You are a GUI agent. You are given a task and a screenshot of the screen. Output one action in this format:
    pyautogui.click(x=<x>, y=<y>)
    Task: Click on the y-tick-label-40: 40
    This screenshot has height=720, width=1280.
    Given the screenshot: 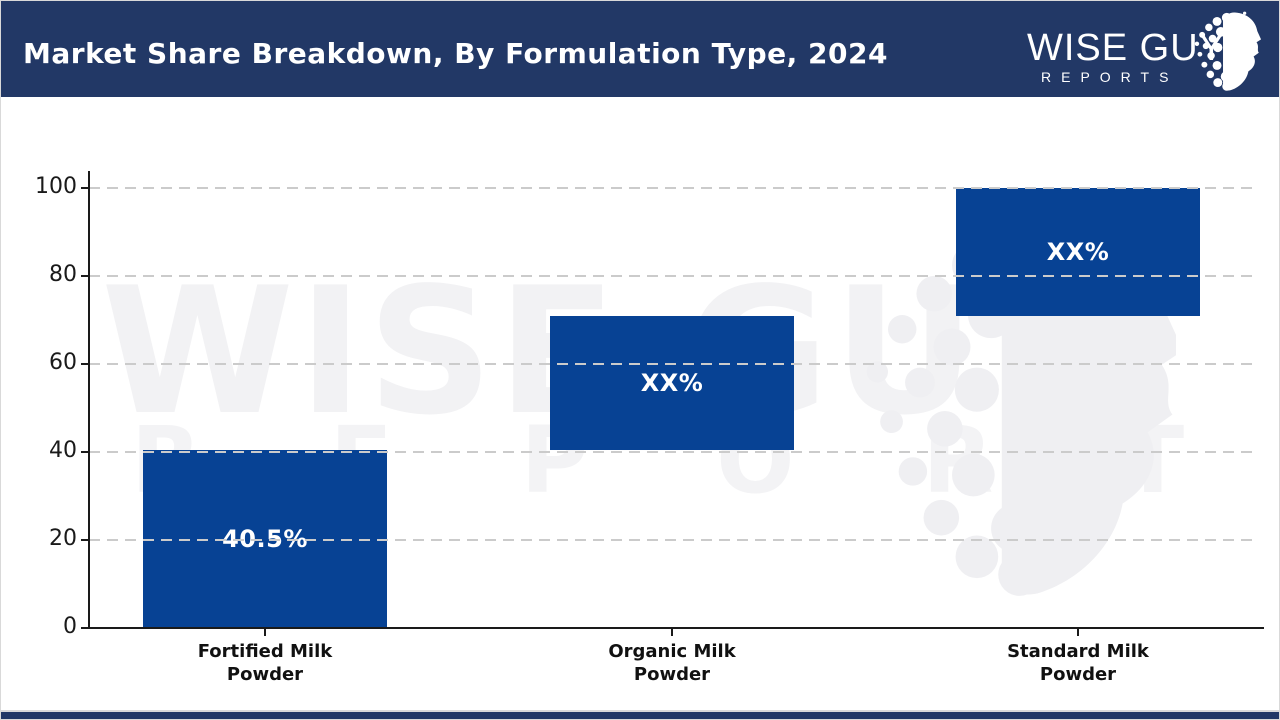 What is the action you would take?
    pyautogui.click(x=63, y=450)
    